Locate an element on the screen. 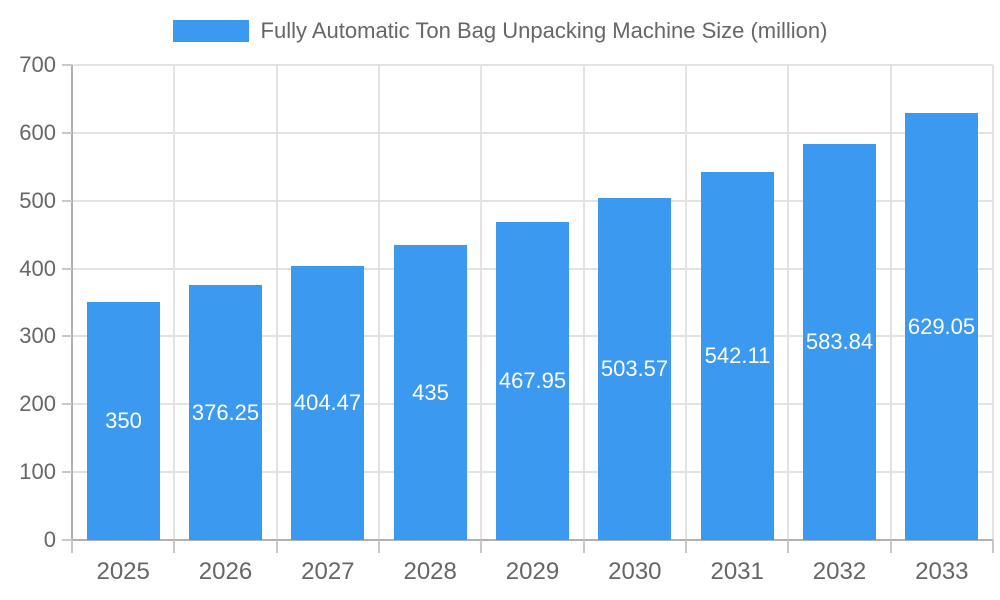  y-axis-tick-label: 500 is located at coordinates (37, 200).